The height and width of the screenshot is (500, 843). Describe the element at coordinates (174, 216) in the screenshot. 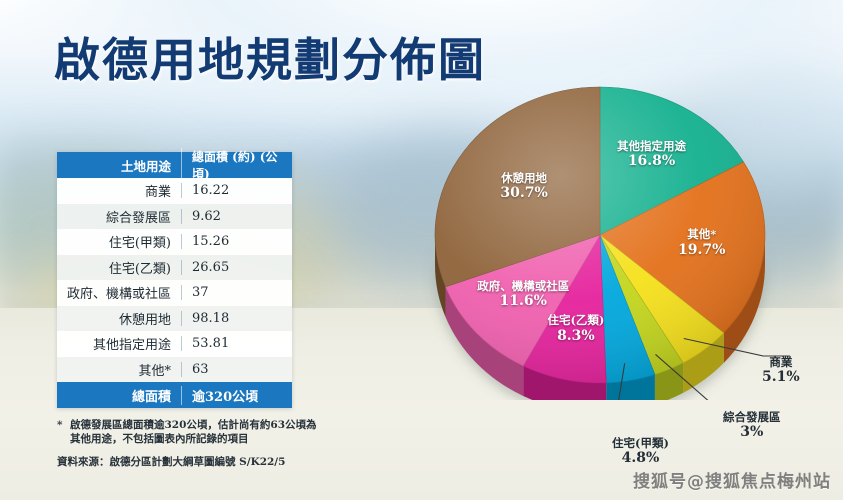

I see `table-row: 綜合發展區 9.62` at that location.